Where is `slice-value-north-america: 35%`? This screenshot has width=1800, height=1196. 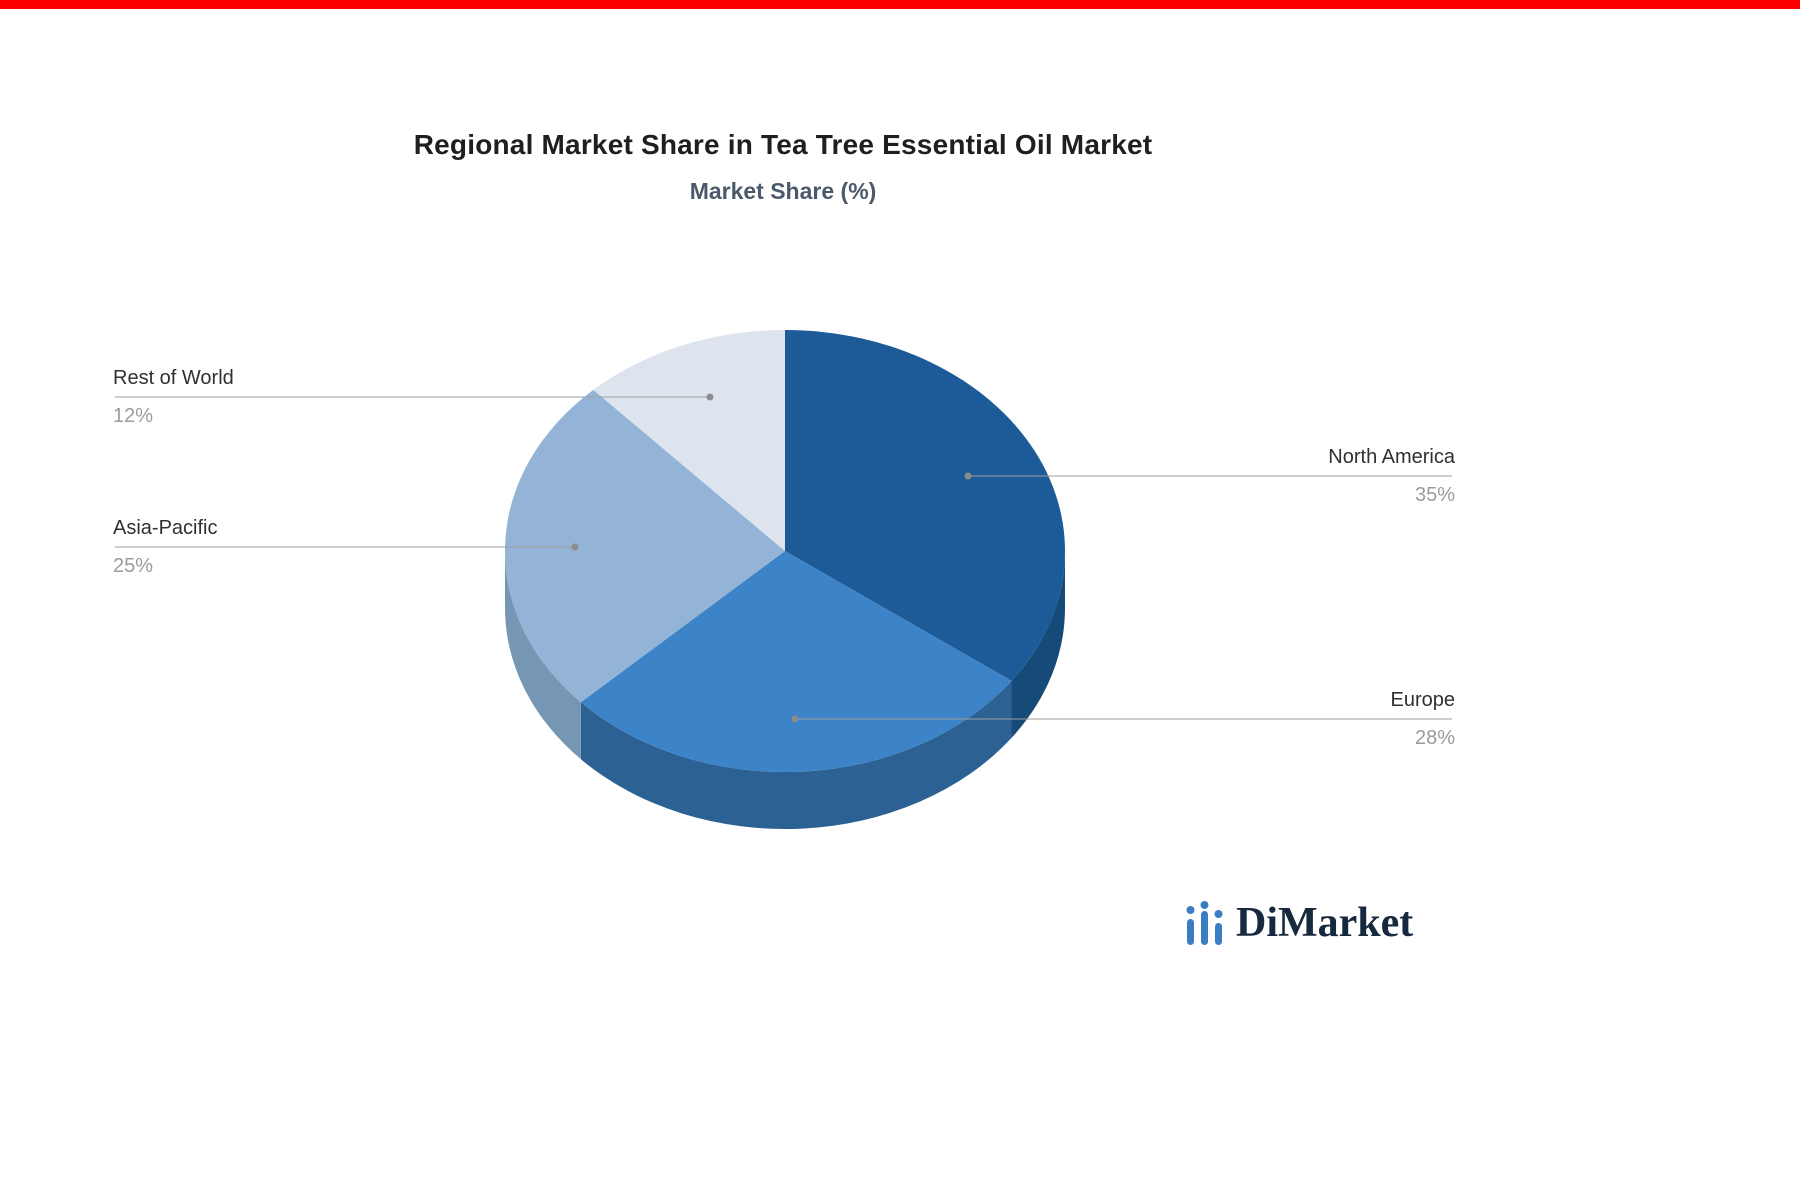 slice-value-north-america: 35% is located at coordinates (1434, 495).